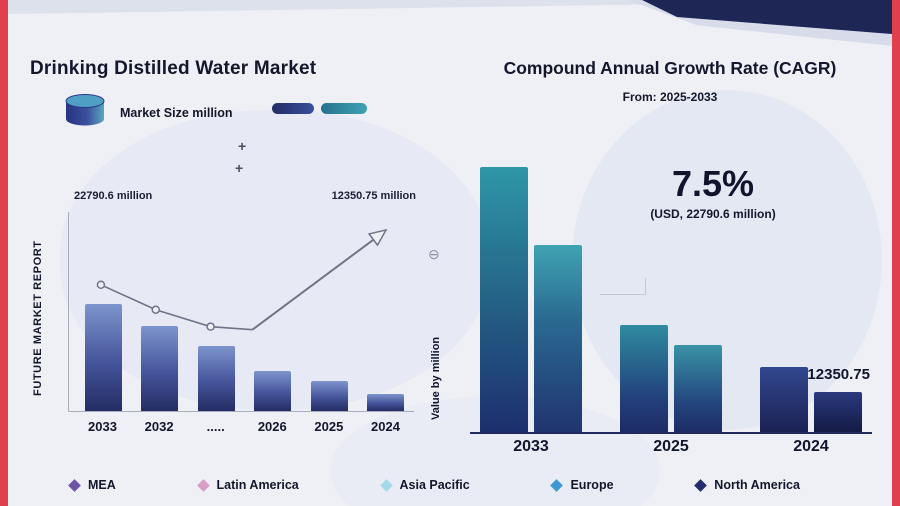 This screenshot has height=506, width=900. What do you see at coordinates (373, 196) in the screenshot?
I see `annotation-2024-value: 12350.75 million` at bounding box center [373, 196].